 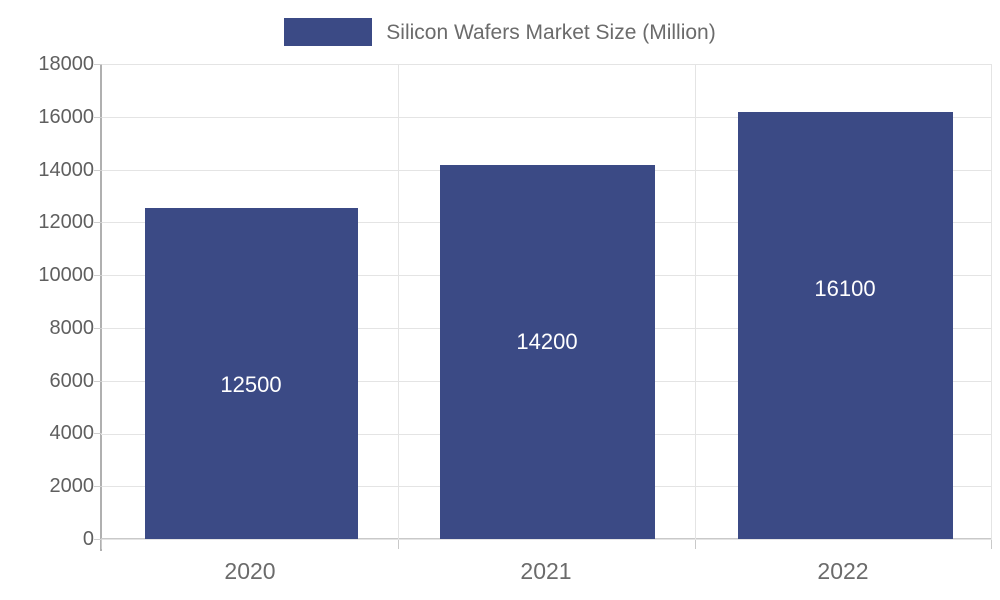 I want to click on legend-item-label: Silicon Wafers Market Size (Million), so click(x=551, y=32).